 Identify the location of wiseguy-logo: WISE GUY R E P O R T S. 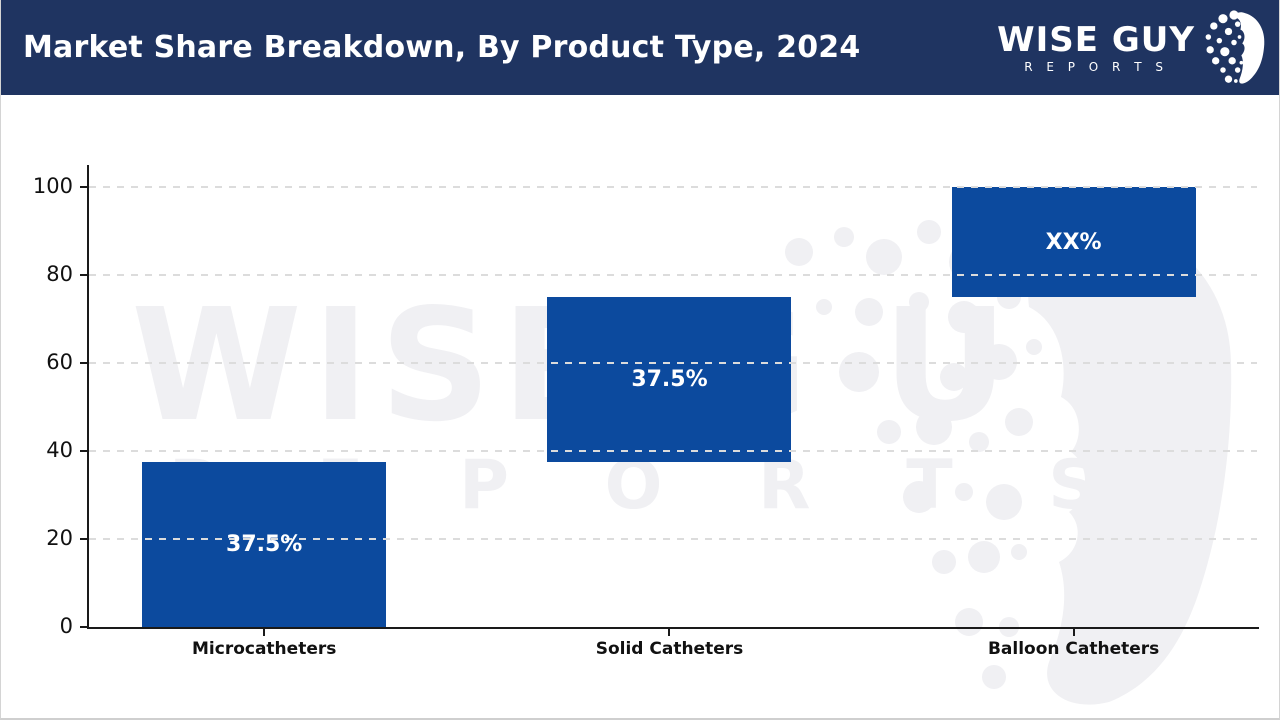
(1132, 48).